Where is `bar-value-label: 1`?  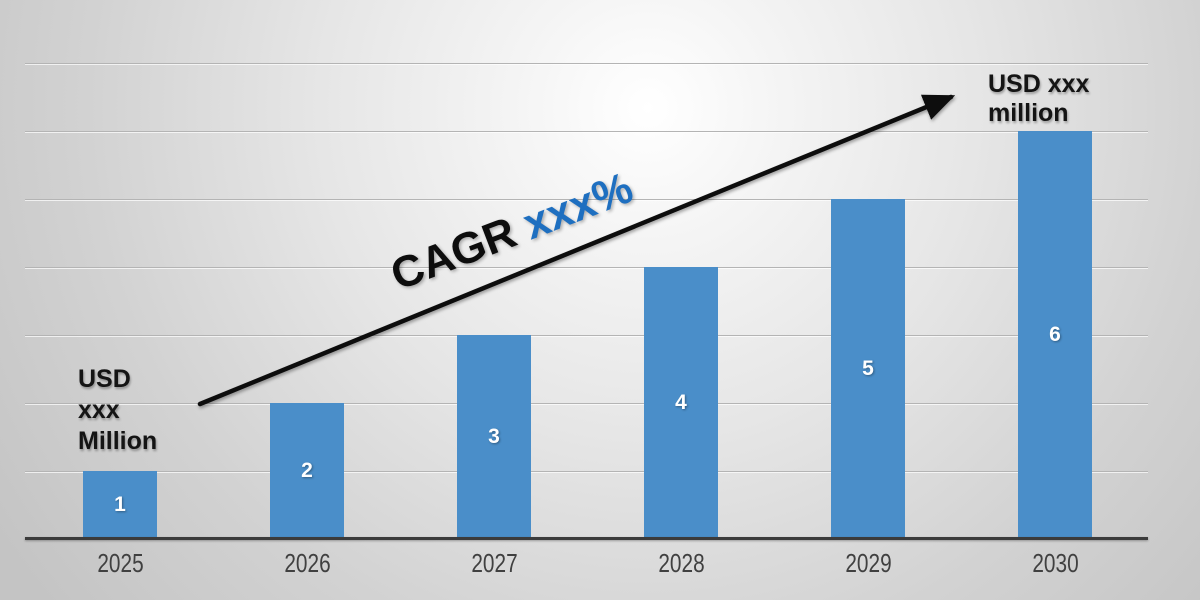
bar-value-label: 1 is located at coordinates (120, 504).